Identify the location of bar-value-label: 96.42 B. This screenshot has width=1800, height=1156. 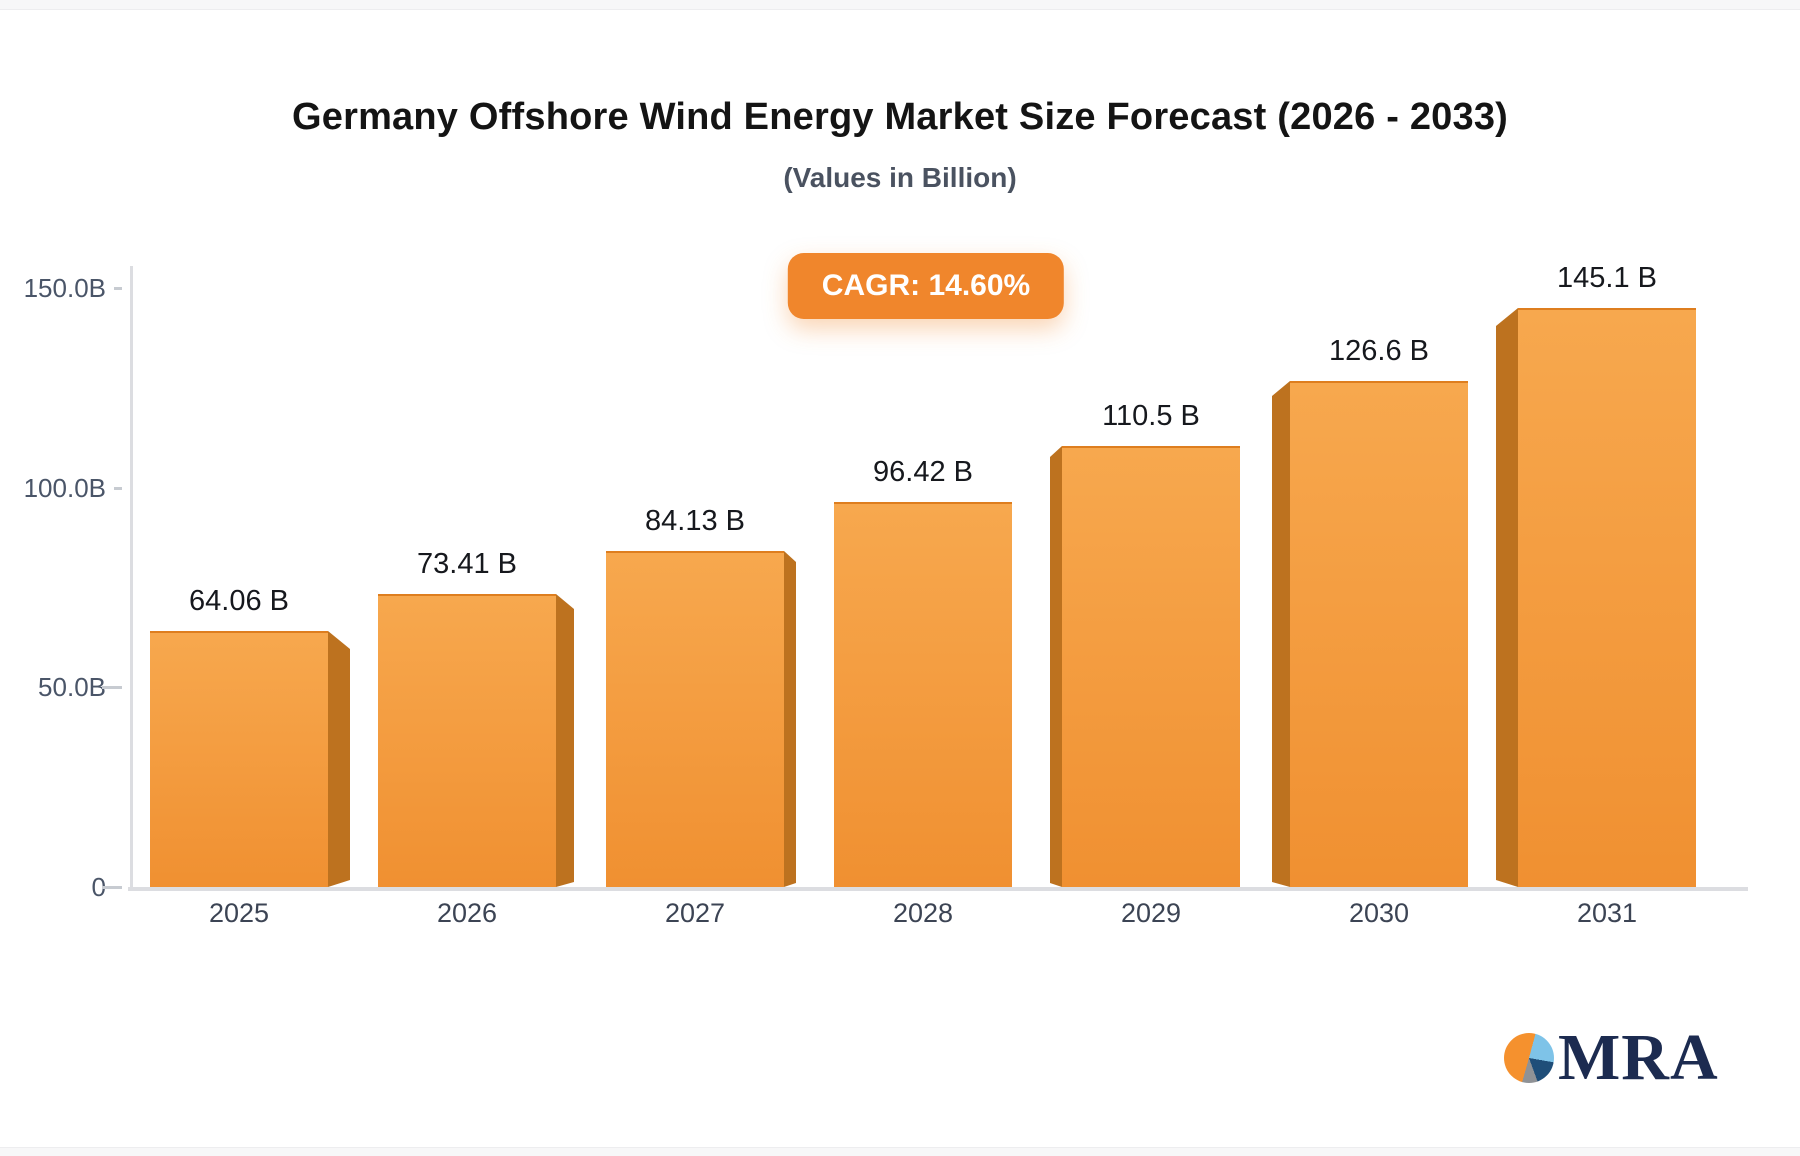
(923, 472).